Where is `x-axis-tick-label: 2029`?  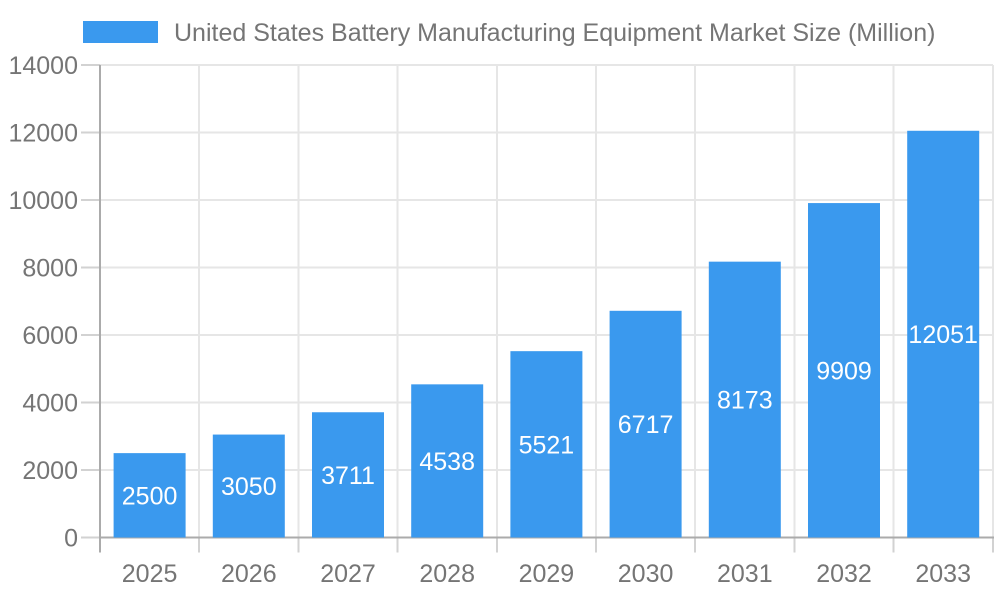 x-axis-tick-label: 2029 is located at coordinates (547, 574).